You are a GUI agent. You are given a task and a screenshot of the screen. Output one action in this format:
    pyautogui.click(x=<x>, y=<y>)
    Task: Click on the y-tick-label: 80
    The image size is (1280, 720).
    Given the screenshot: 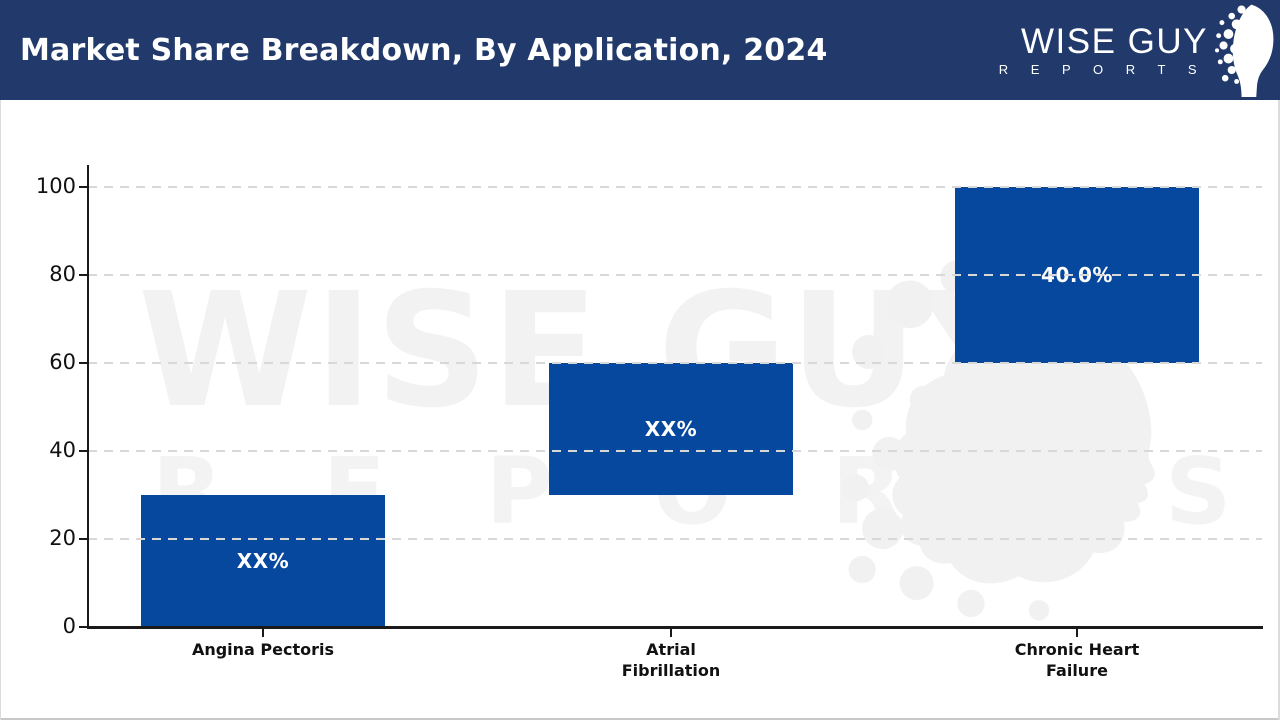 What is the action you would take?
    pyautogui.click(x=62, y=274)
    